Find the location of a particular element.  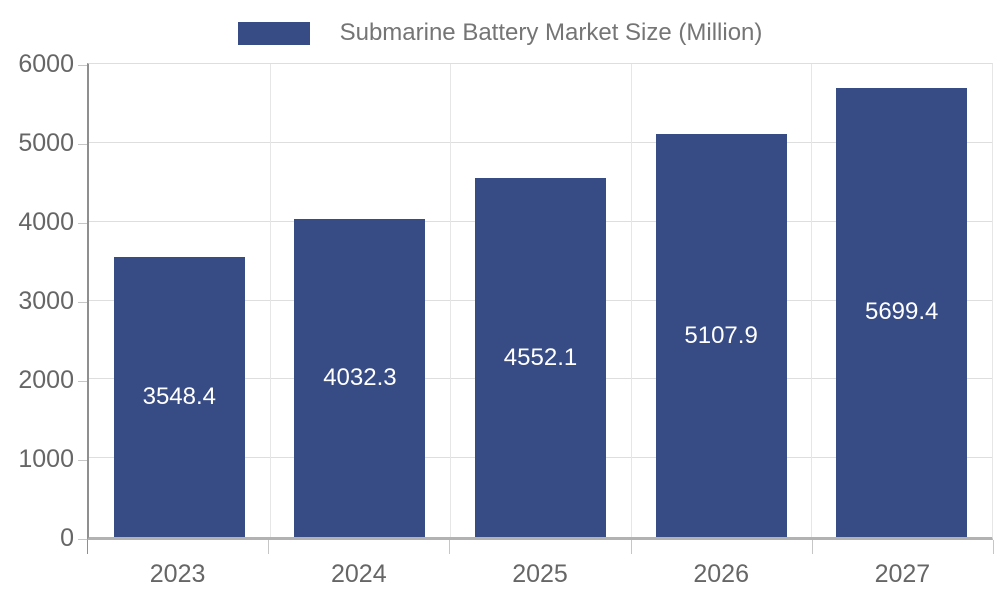

bar-2027: 5699.4 is located at coordinates (902, 312).